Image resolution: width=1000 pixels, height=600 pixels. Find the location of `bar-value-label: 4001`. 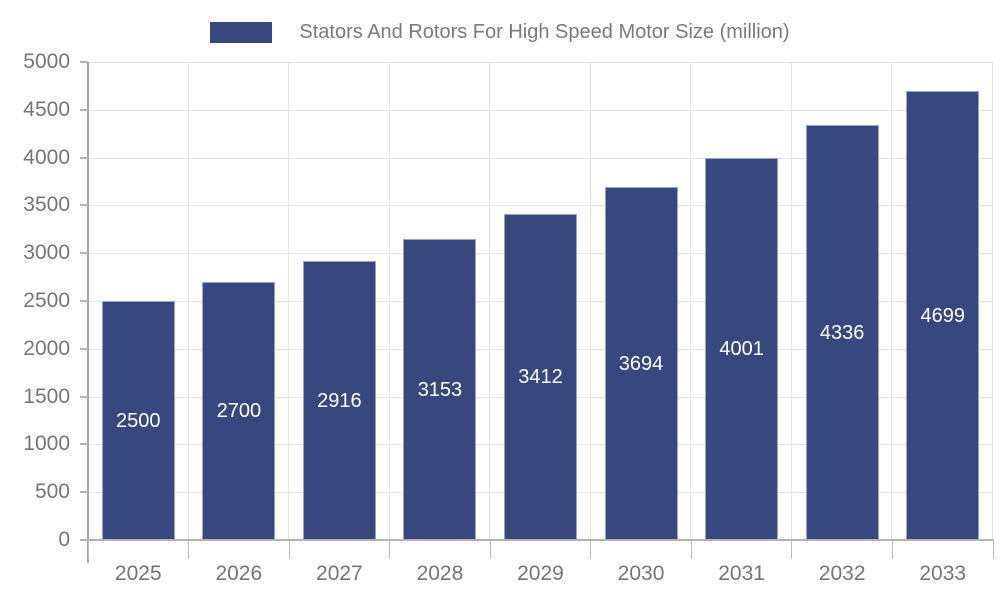

bar-value-label: 4001 is located at coordinates (741, 349).